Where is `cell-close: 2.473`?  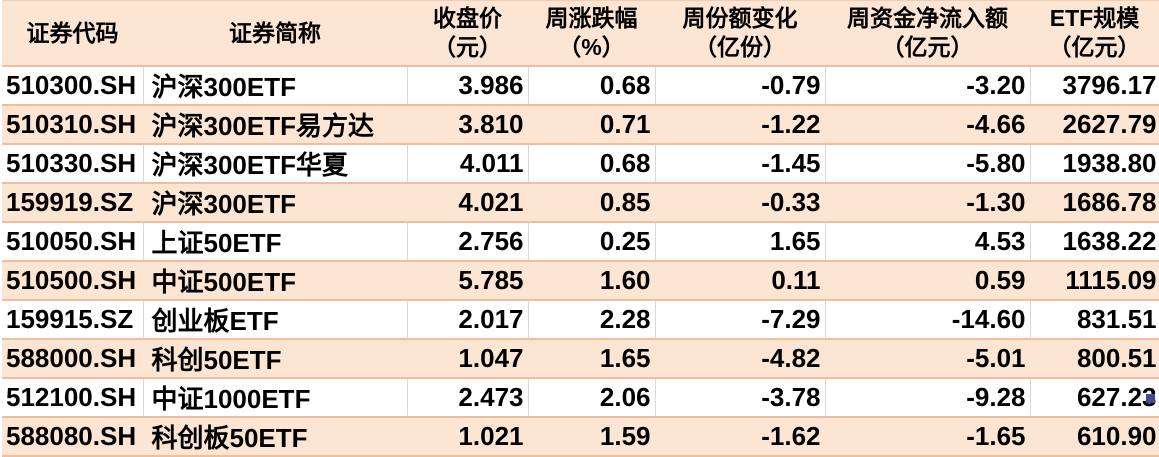 cell-close: 2.473 is located at coordinates (468, 398).